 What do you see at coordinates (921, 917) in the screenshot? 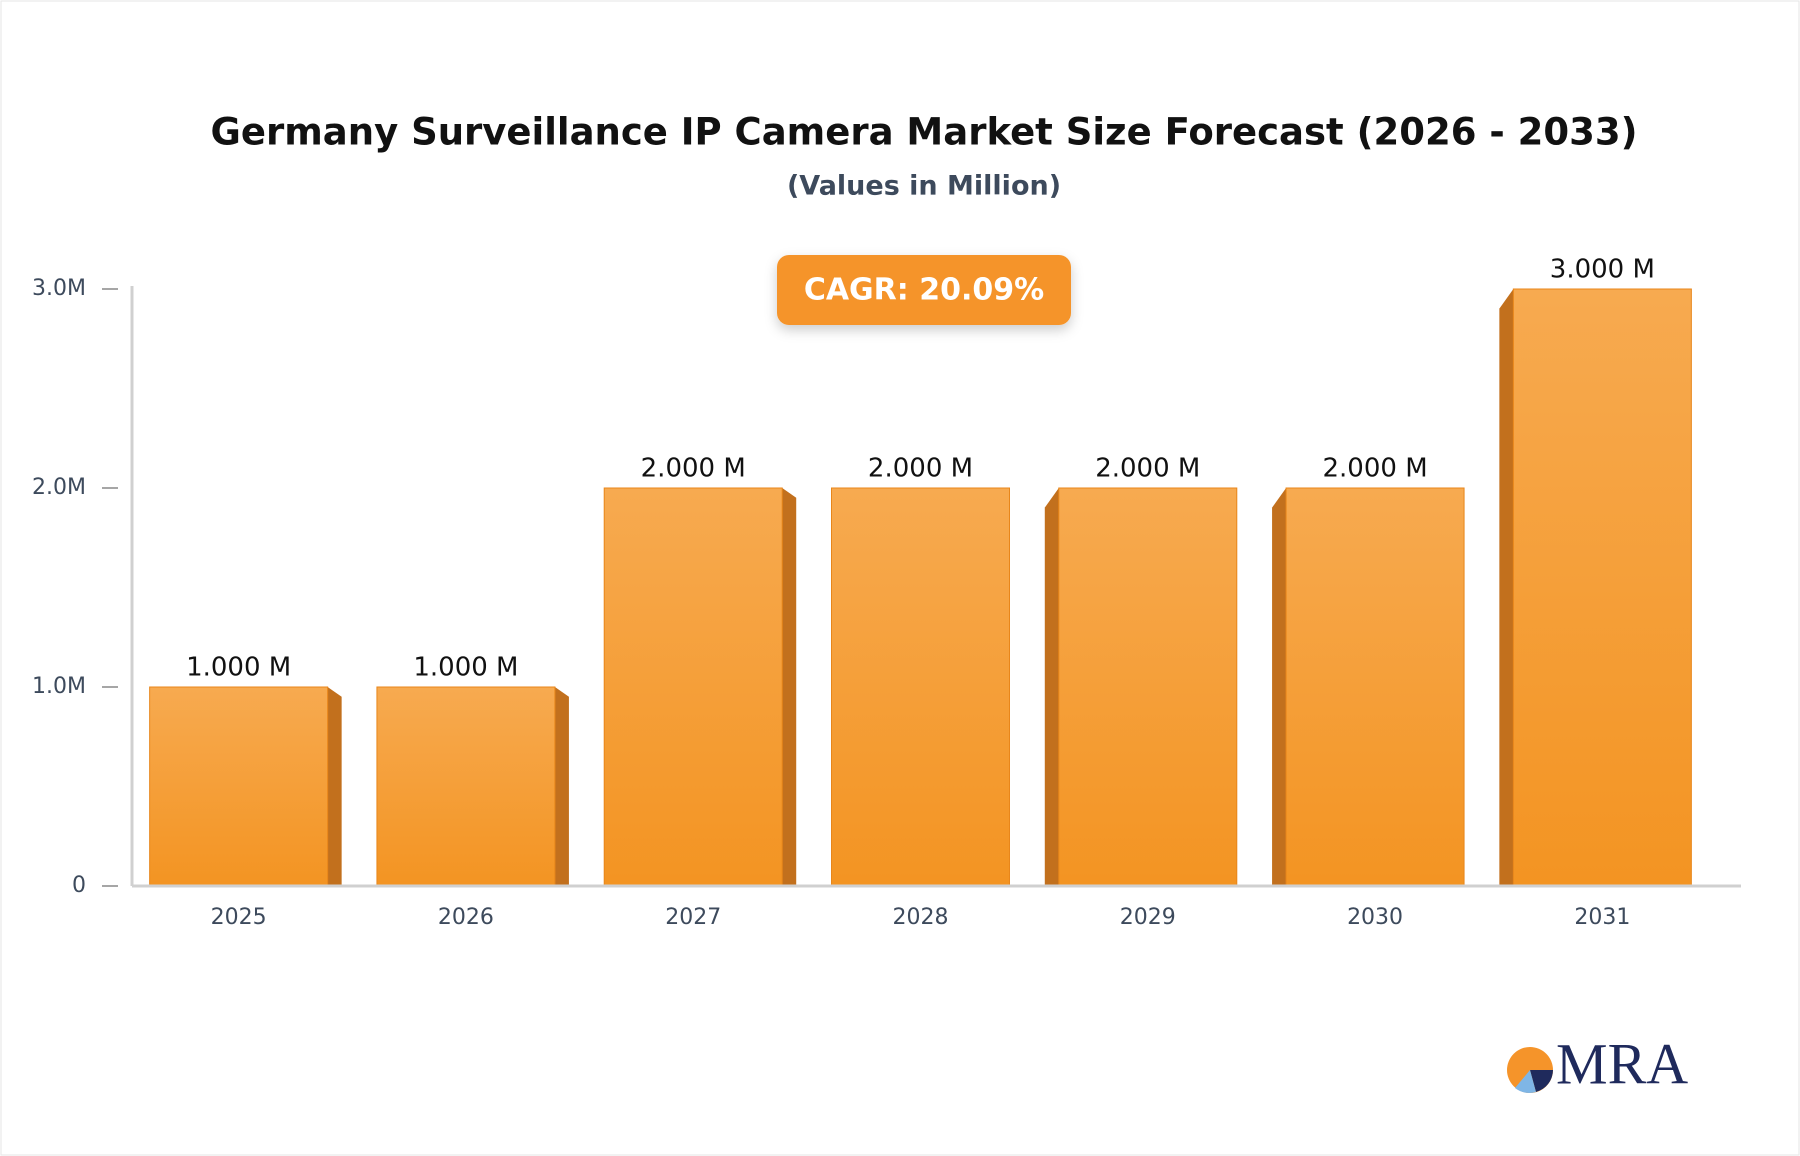
I see `x-tick-label: 2028` at bounding box center [921, 917].